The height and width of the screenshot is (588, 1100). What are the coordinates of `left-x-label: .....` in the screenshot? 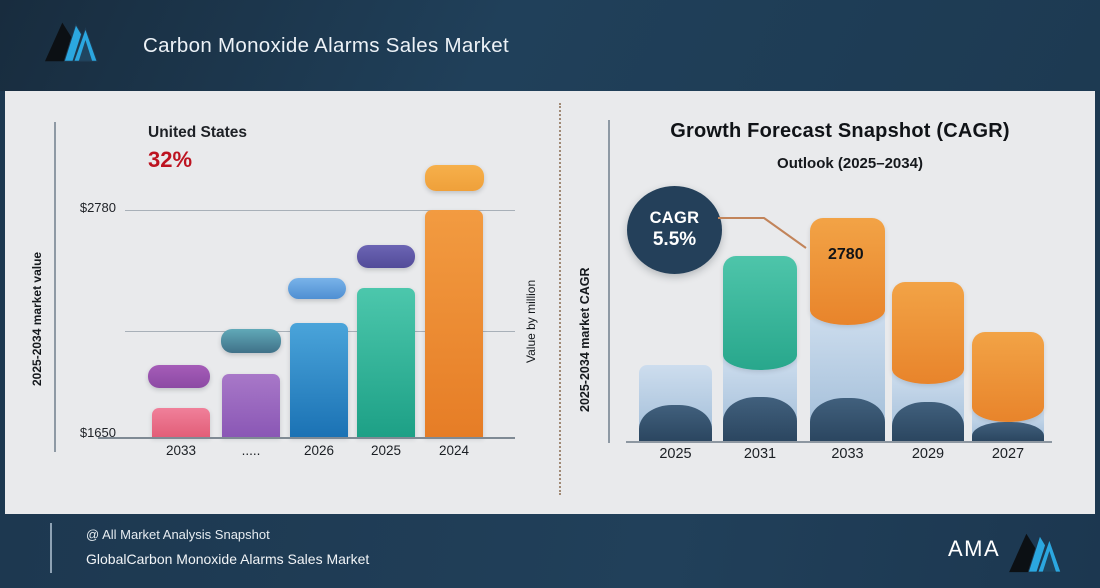 It's located at (251, 450).